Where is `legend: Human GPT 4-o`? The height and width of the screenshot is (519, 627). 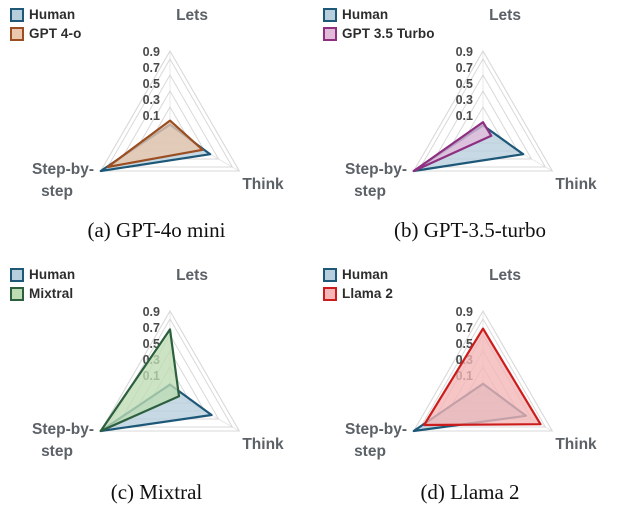
legend: Human GPT 4-o is located at coordinates (45, 24).